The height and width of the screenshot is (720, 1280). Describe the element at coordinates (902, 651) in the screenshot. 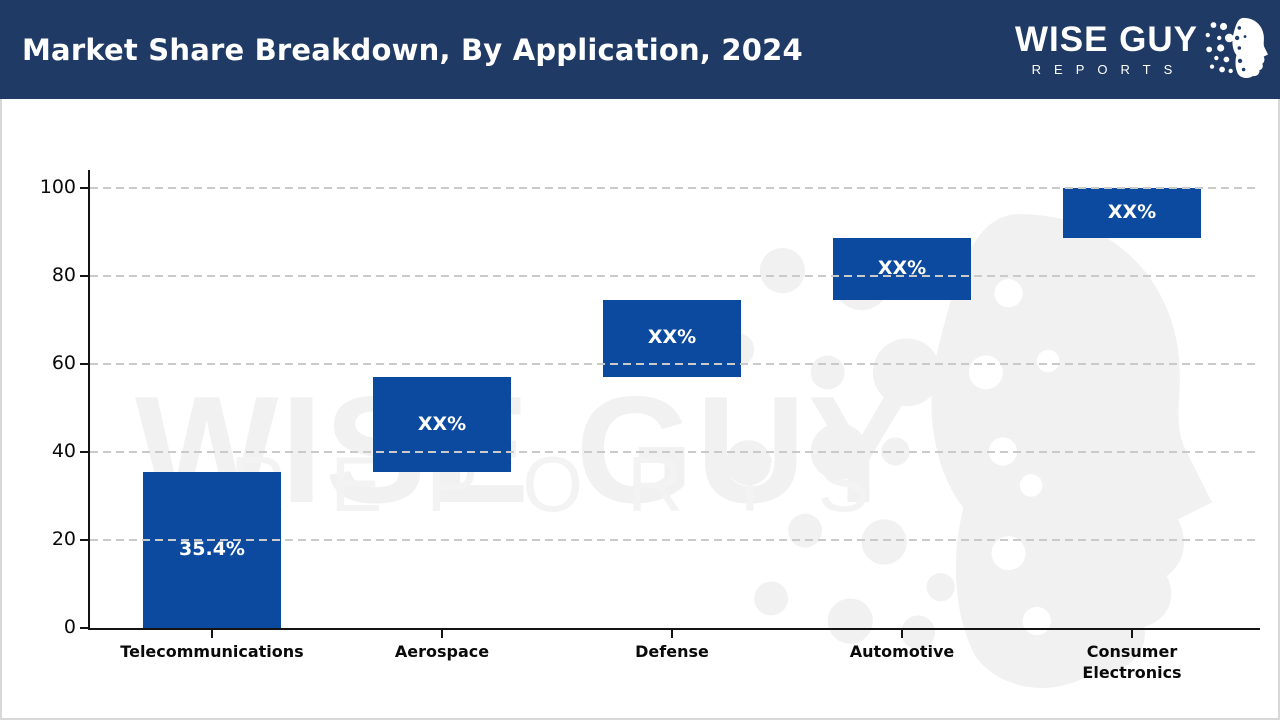

I see `x-tick-label-automotive: Automotive` at that location.